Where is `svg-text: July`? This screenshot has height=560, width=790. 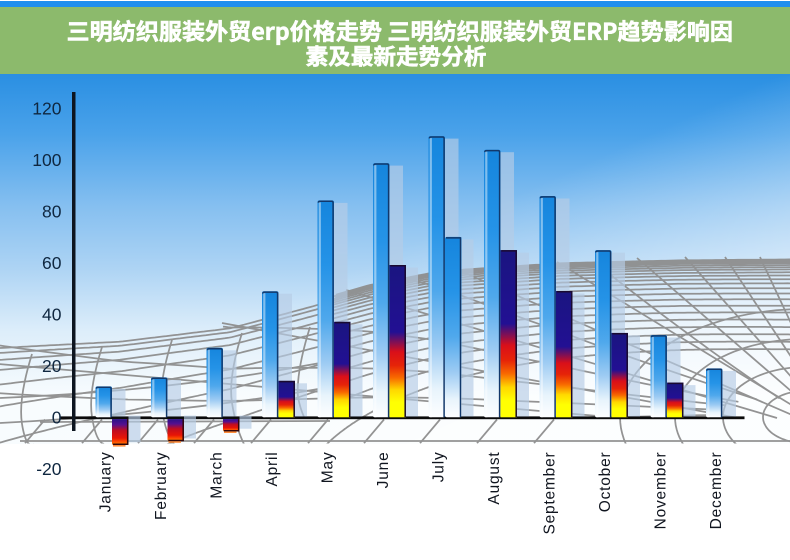
svg-text: July is located at coordinates (439, 467).